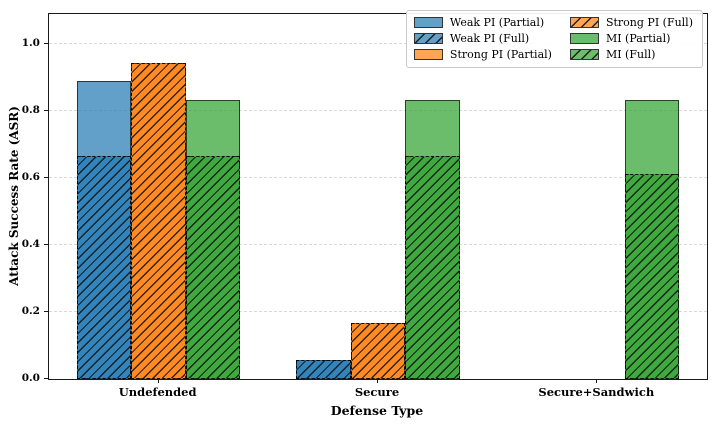 The width and height of the screenshot is (712, 424). I want to click on y-tick-label: 0.0, so click(30, 377).